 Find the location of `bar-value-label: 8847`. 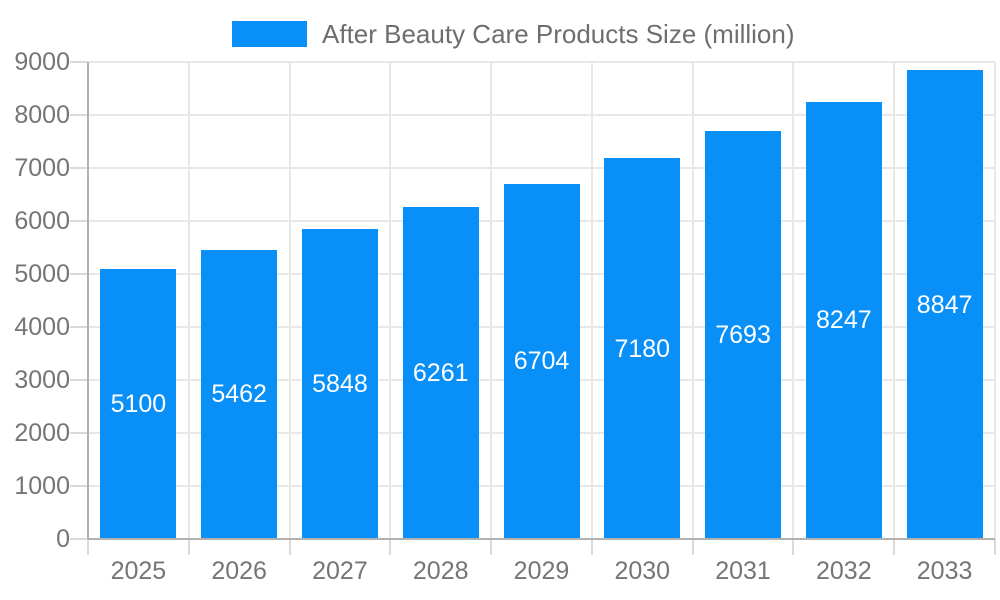

bar-value-label: 8847 is located at coordinates (944, 304).